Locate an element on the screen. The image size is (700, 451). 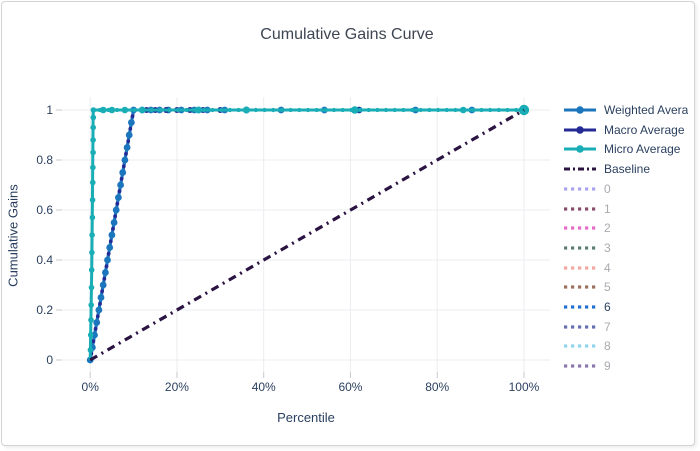
legend-item-micro-average: Micro Average is located at coordinates (621, 149).